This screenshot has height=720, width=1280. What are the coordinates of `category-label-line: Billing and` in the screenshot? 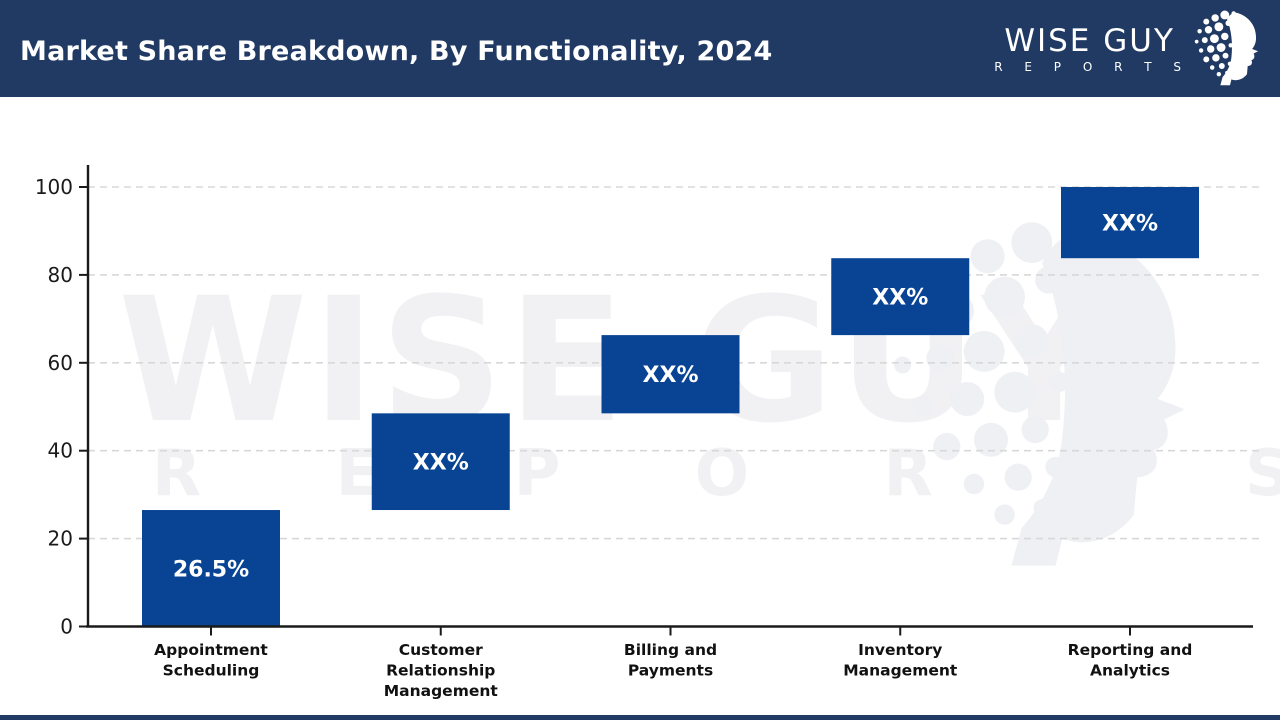 It's located at (670, 650).